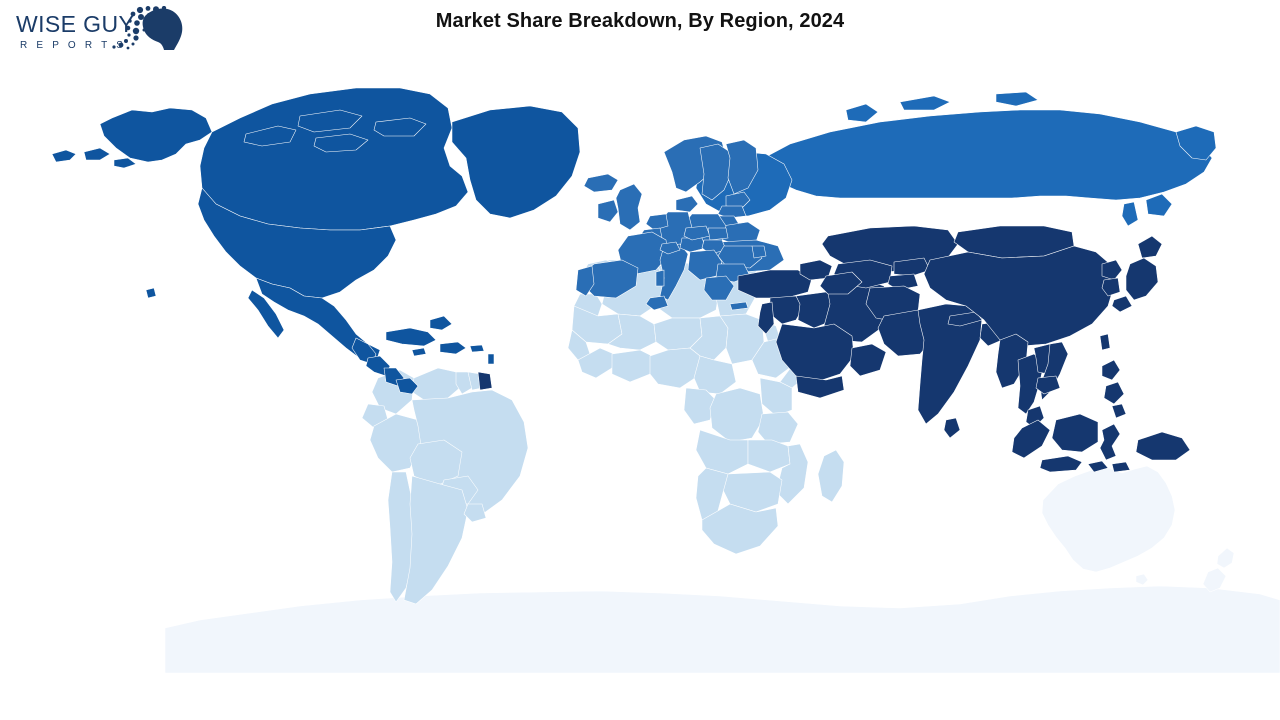  Describe the element at coordinates (445, 486) in the screenshot. I see `region-south-america` at that location.